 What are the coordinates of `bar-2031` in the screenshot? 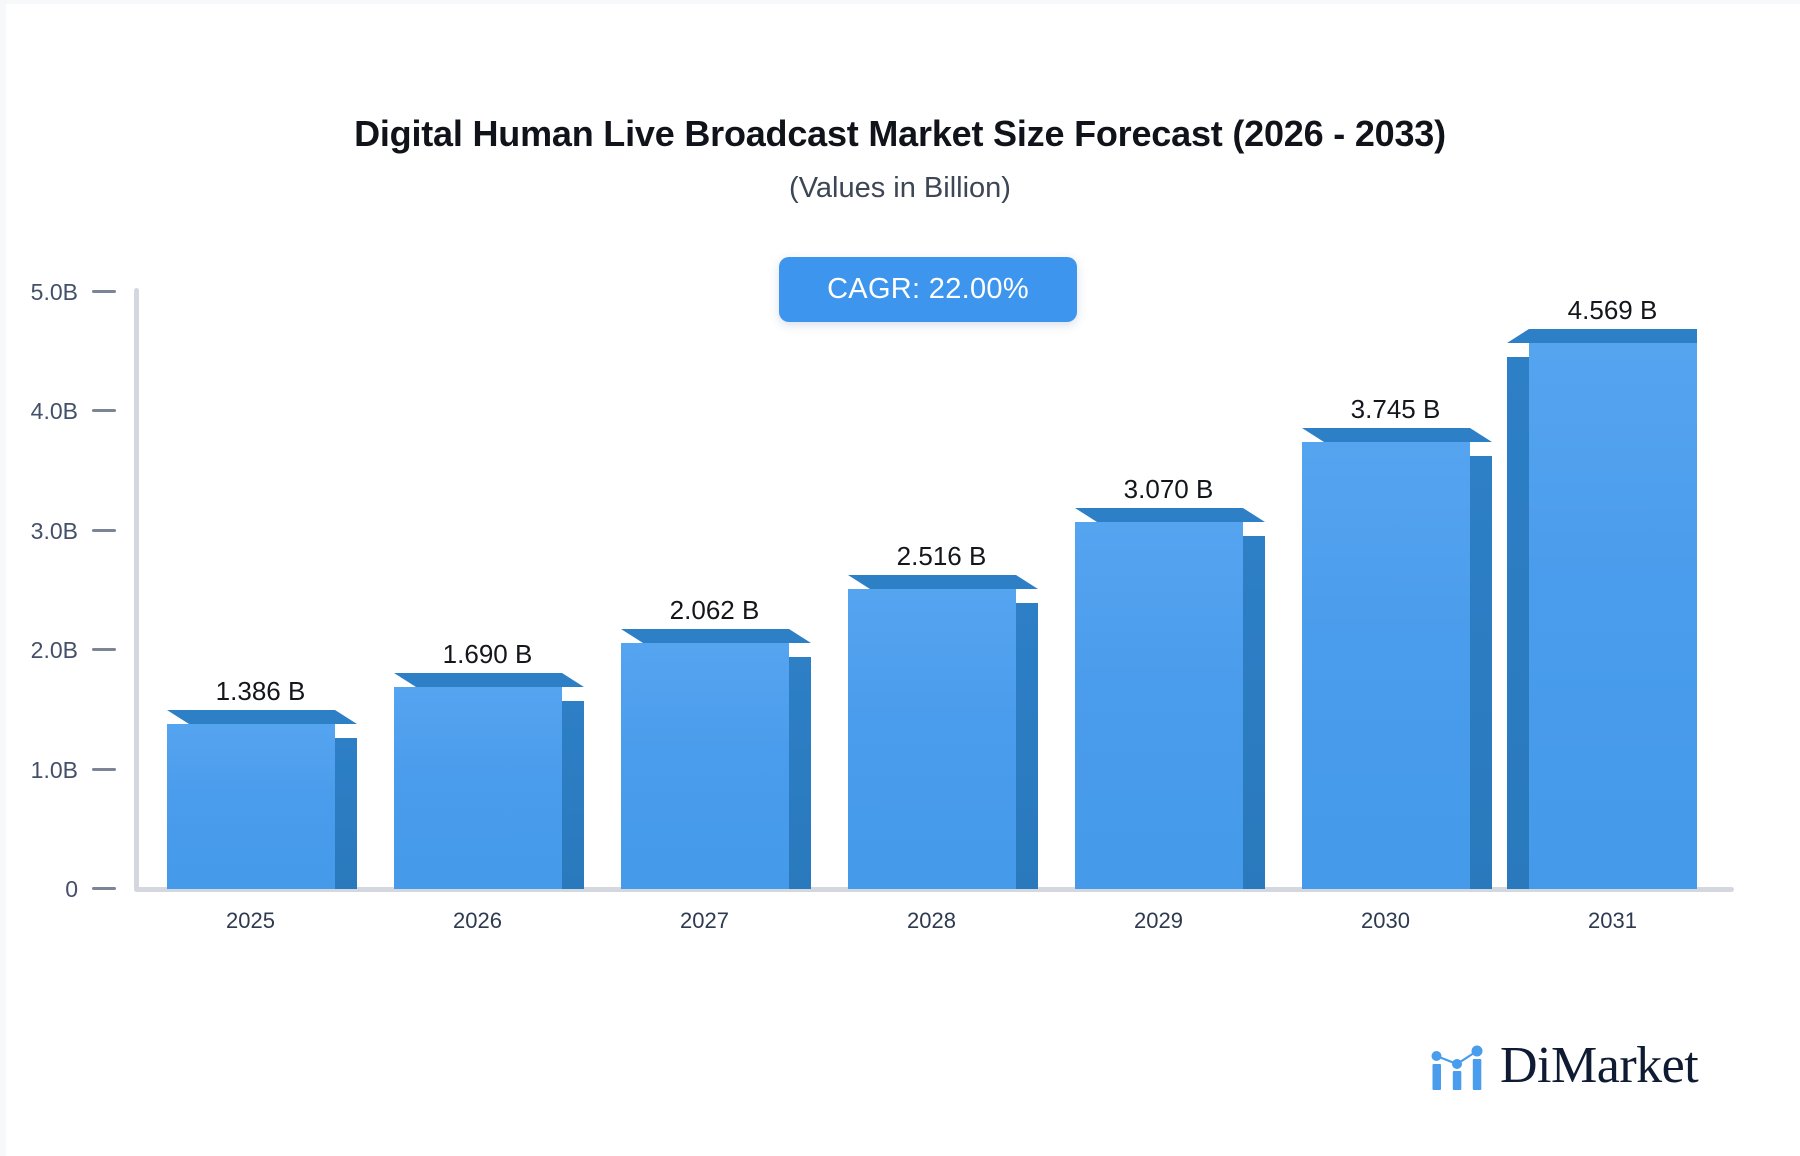 It's located at (1602, 609).